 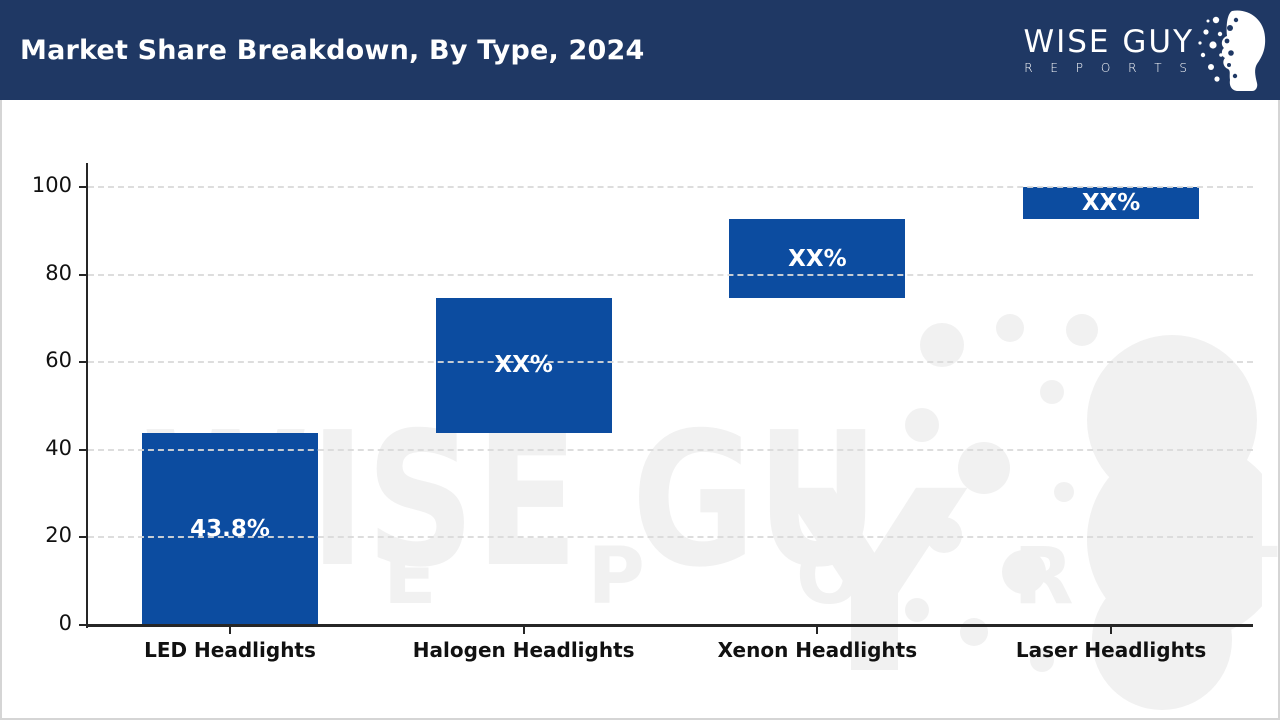 I want to click on y-tick-label: 20, so click(x=58, y=535).